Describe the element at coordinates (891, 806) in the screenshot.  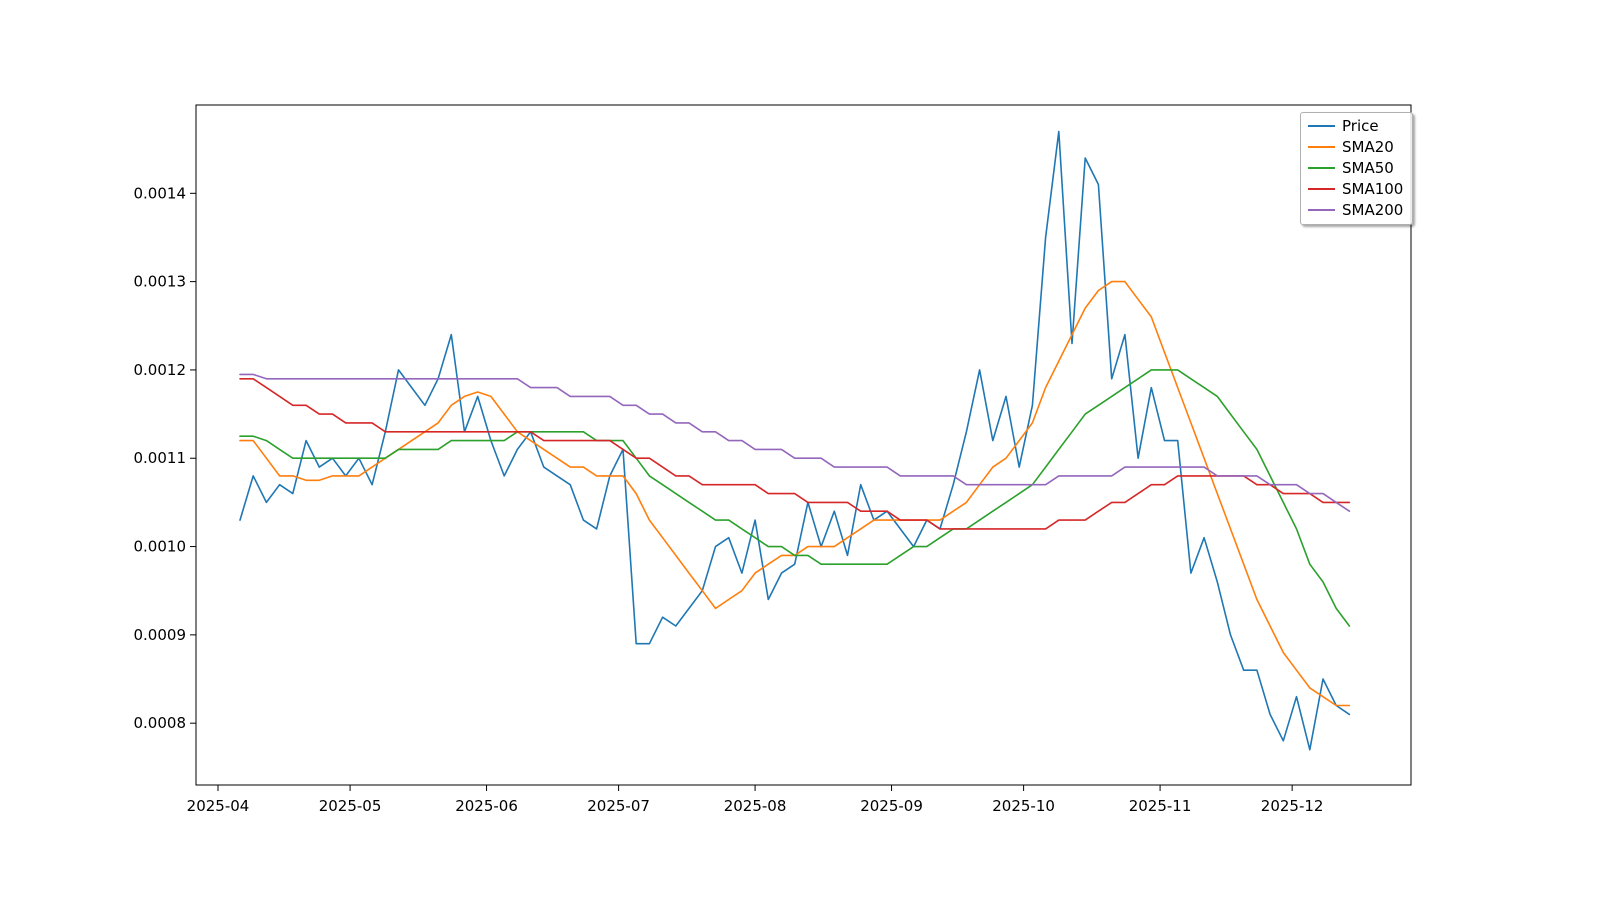
I see `x-tick-label: 2025-09` at that location.